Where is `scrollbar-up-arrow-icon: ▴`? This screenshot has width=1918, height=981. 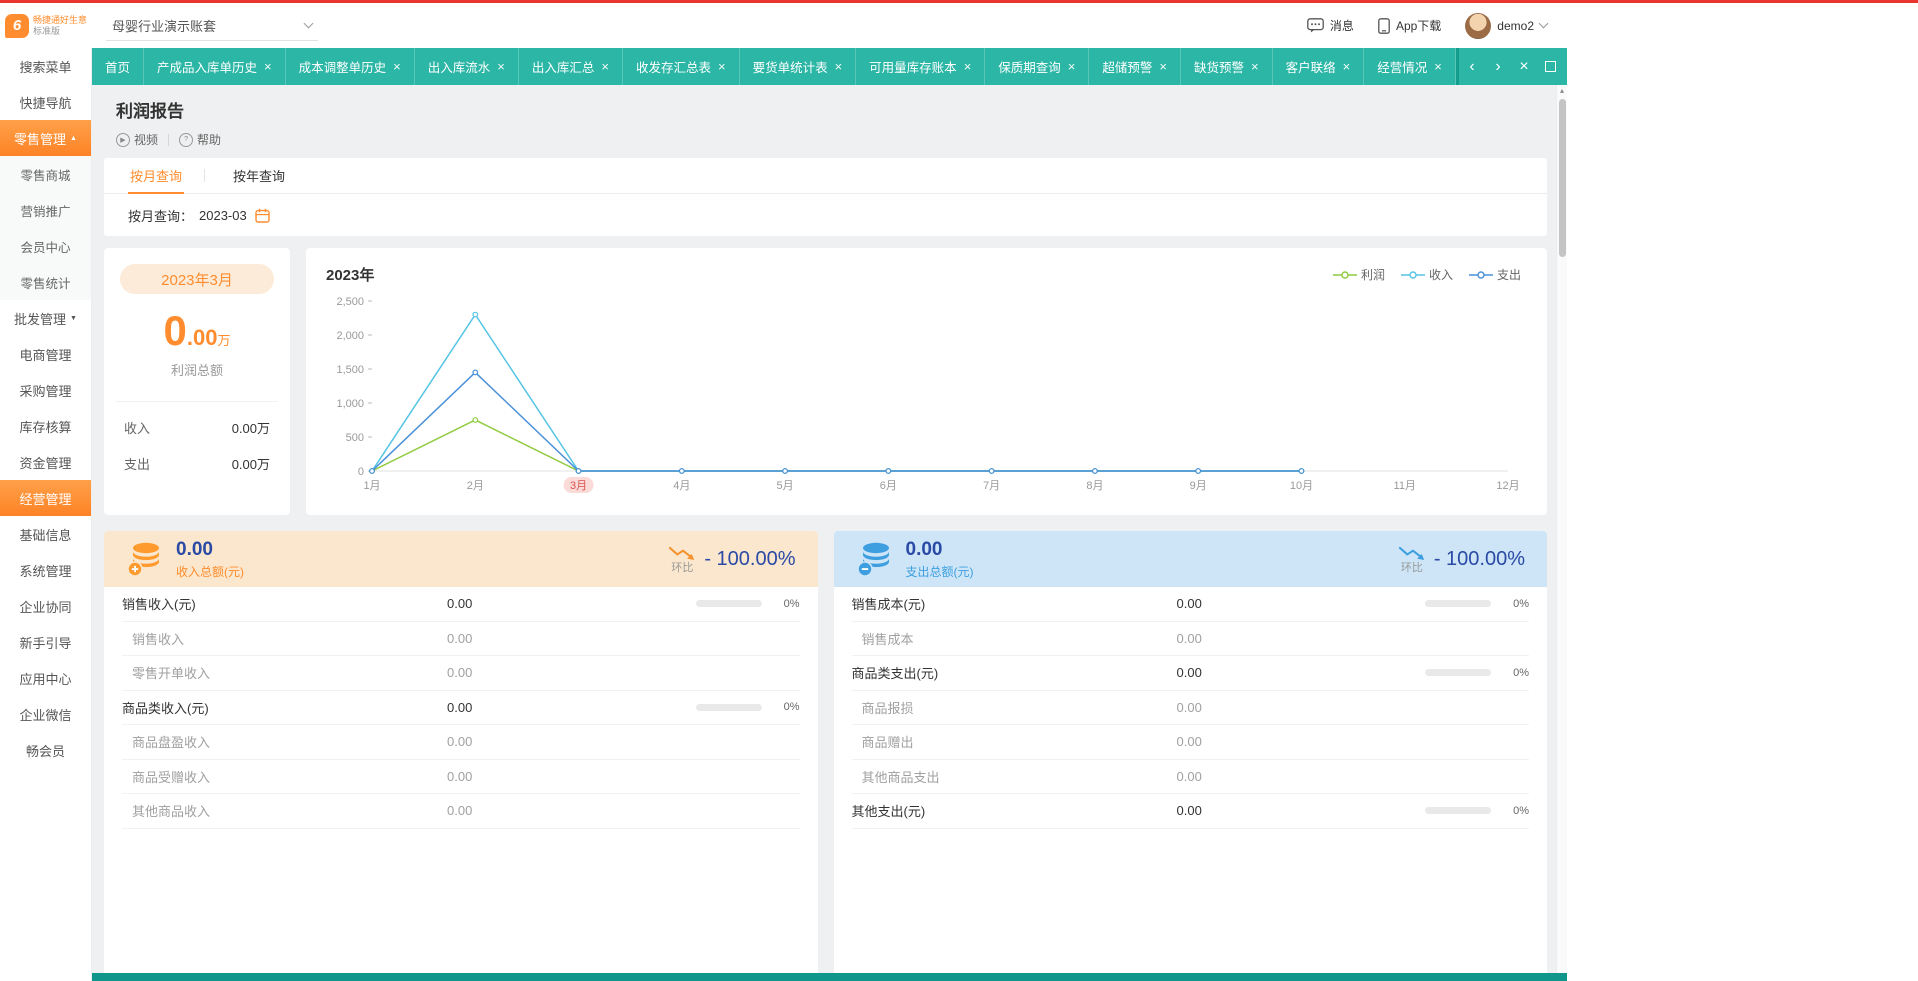 scrollbar-up-arrow-icon: ▴ is located at coordinates (1561, 90).